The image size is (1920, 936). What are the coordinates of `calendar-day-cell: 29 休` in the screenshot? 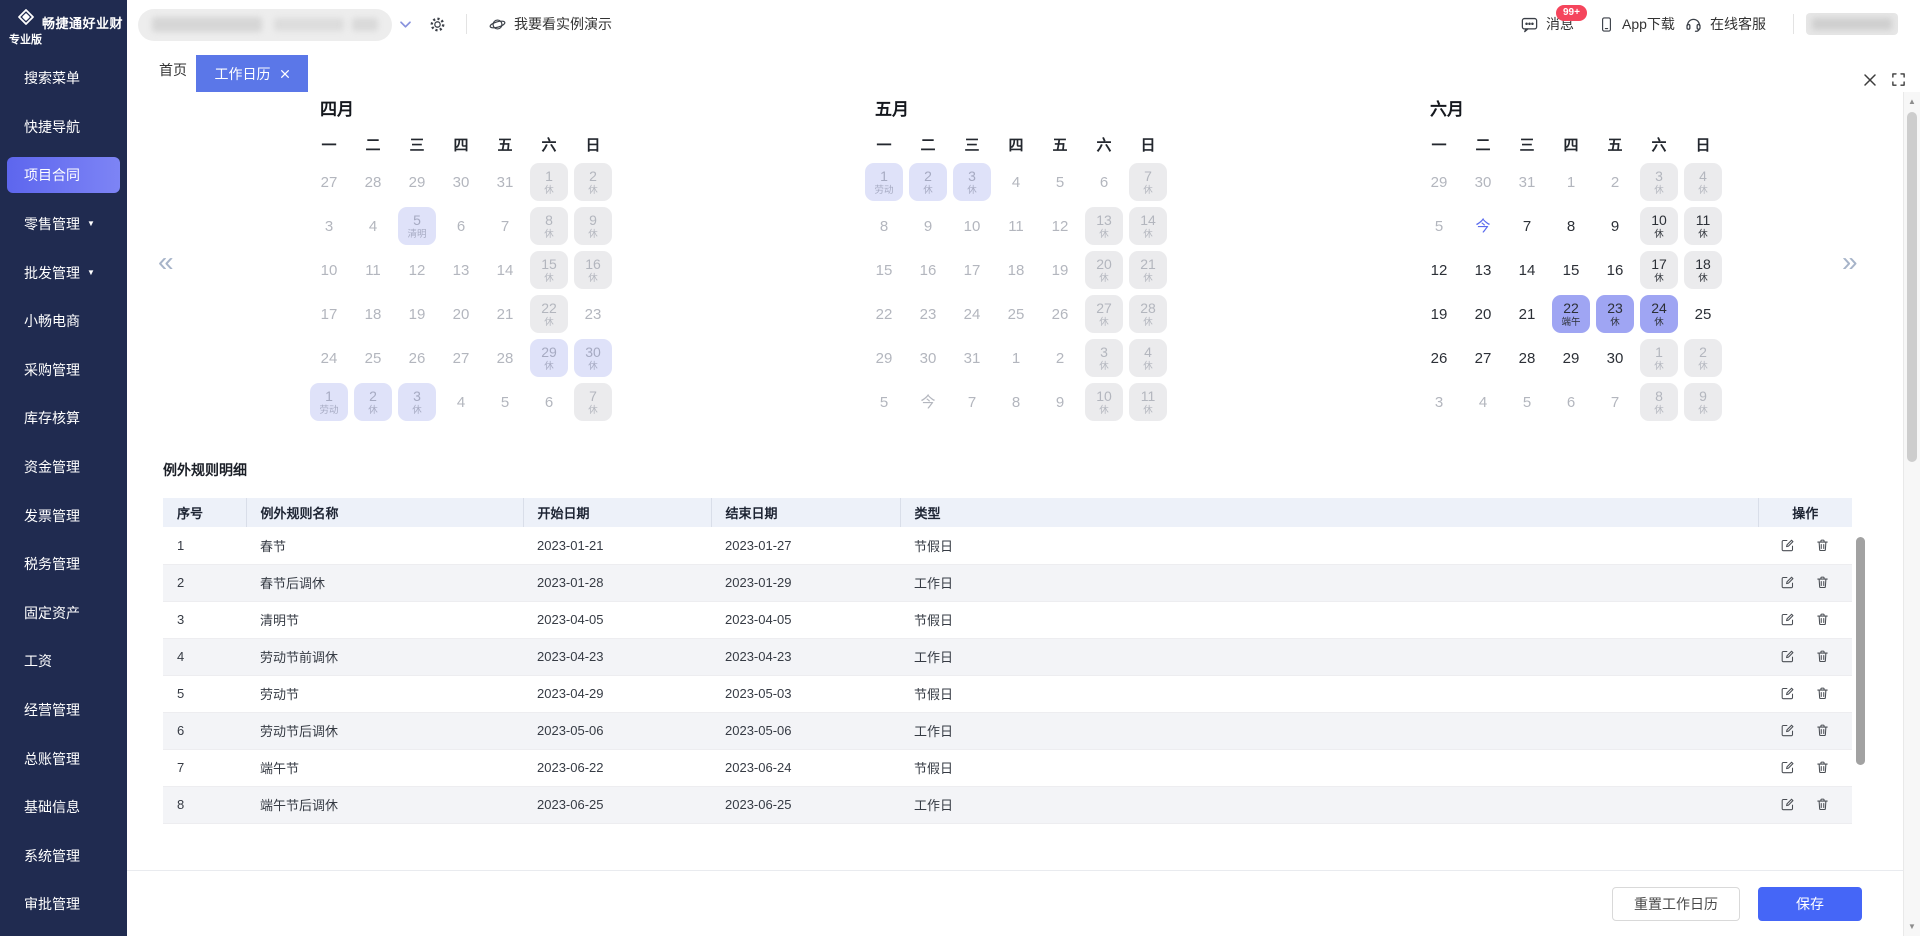 It's located at (549, 358).